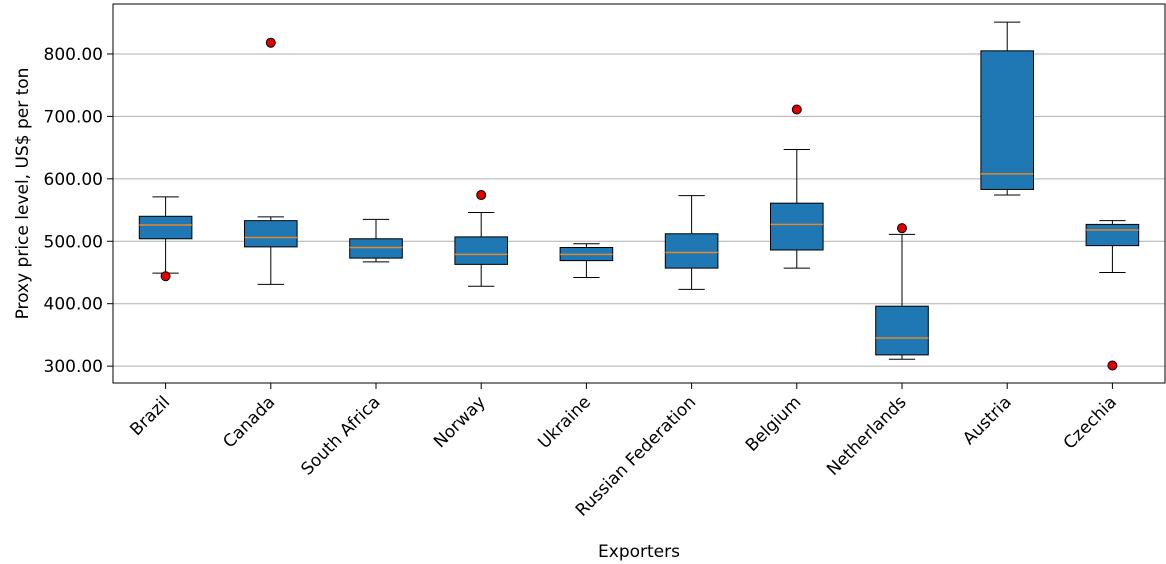 Image resolution: width=1166 pixels, height=564 pixels. I want to click on y-tick-label: 800.00, so click(73, 55).